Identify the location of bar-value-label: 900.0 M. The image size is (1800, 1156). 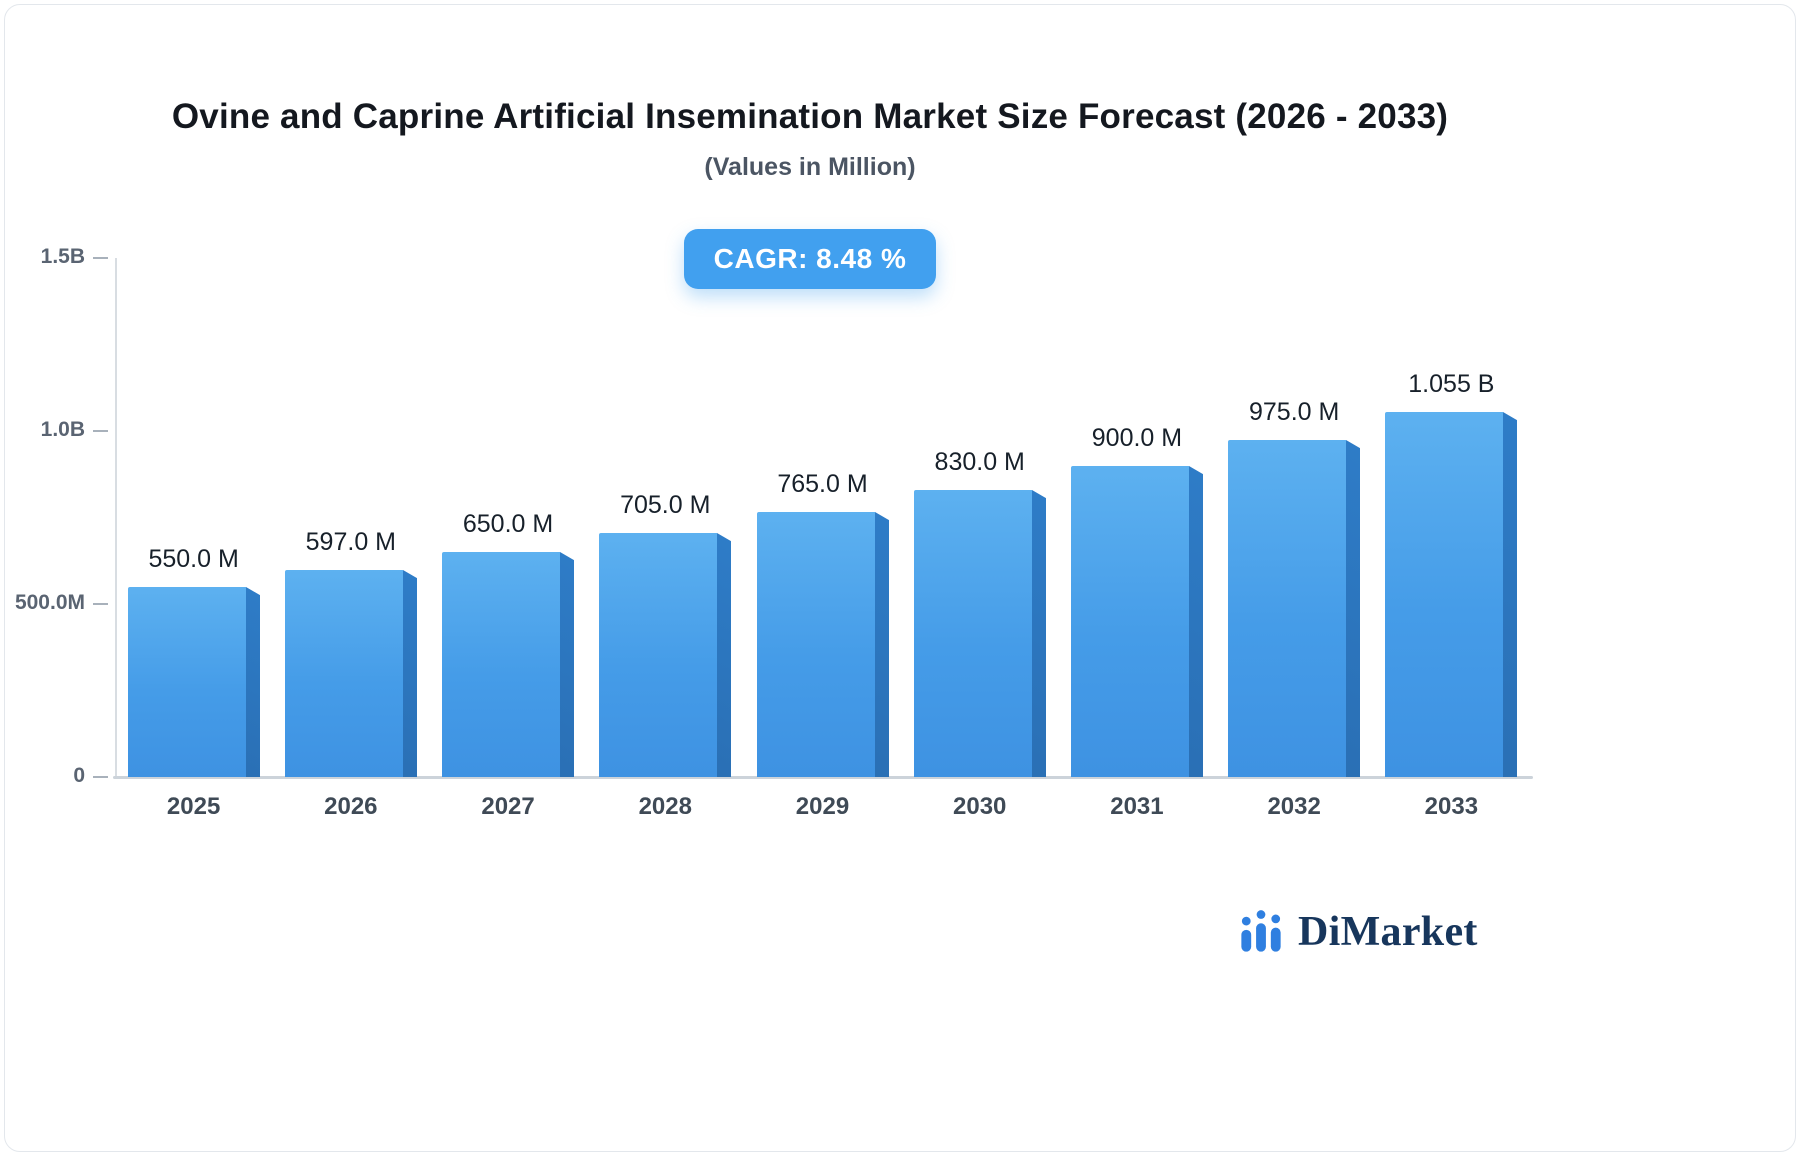
(1137, 438).